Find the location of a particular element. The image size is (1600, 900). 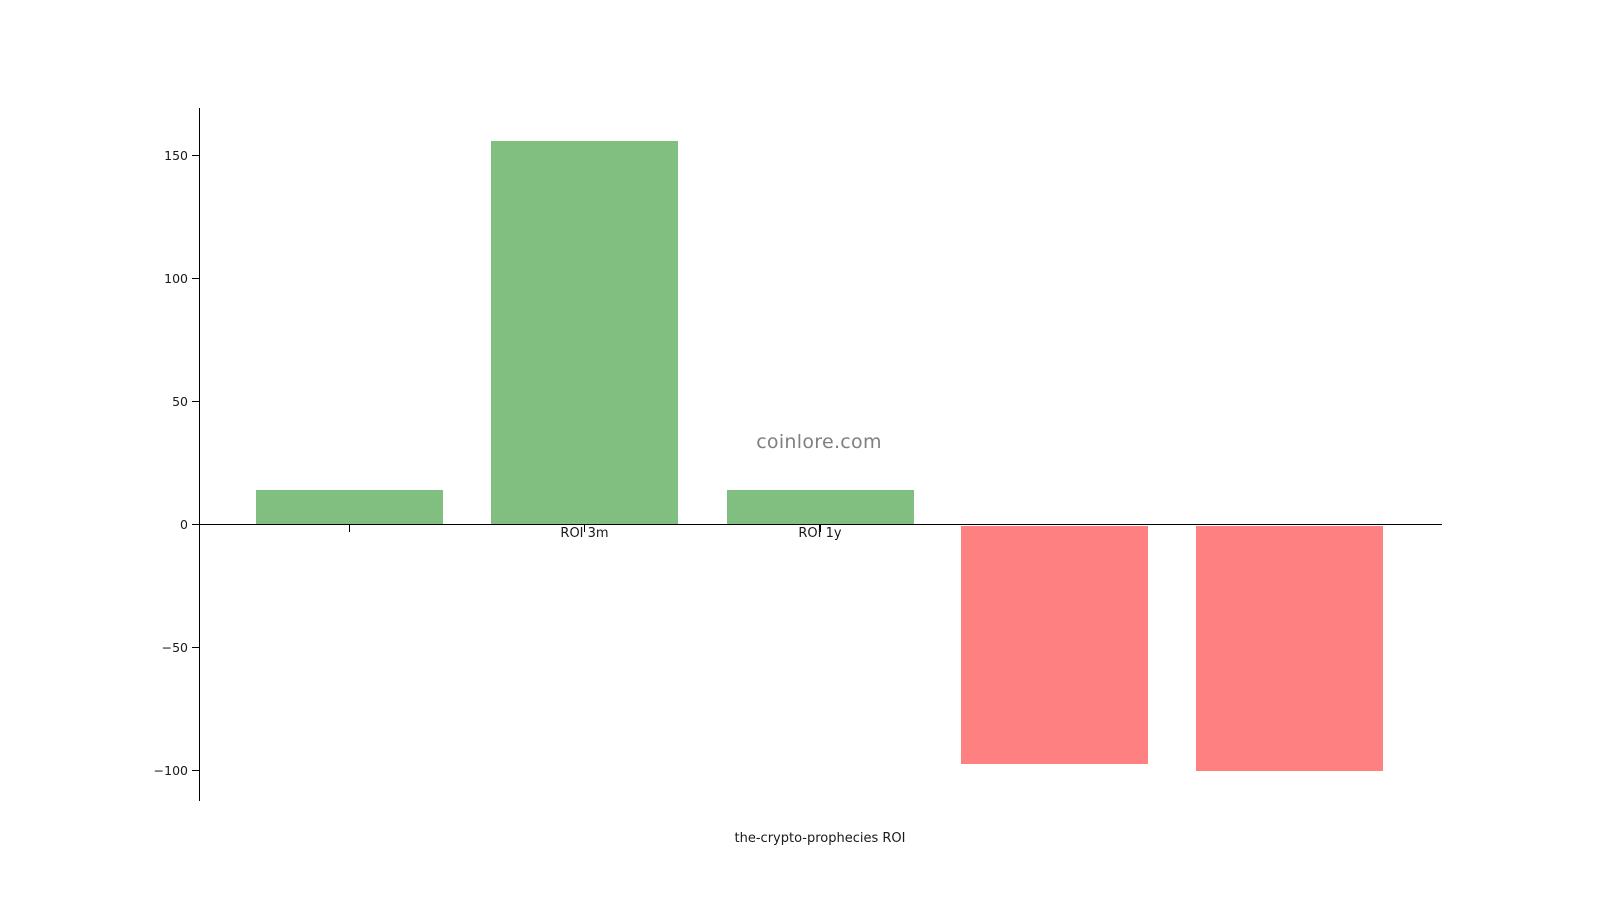

y-tick-label: 50 is located at coordinates (180, 402).